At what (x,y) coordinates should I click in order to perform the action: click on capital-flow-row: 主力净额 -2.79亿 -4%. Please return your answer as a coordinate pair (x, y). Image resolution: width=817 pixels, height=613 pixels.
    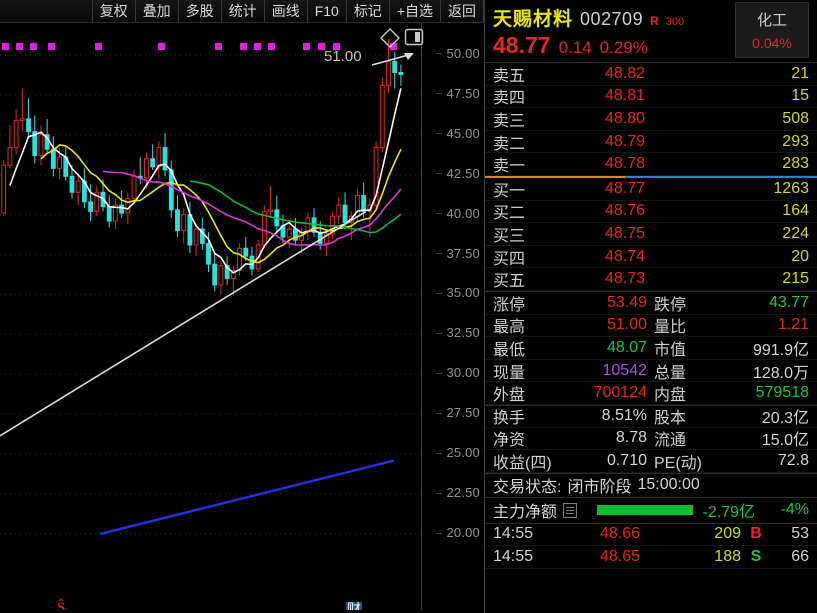
    Looking at the image, I should click on (651, 511).